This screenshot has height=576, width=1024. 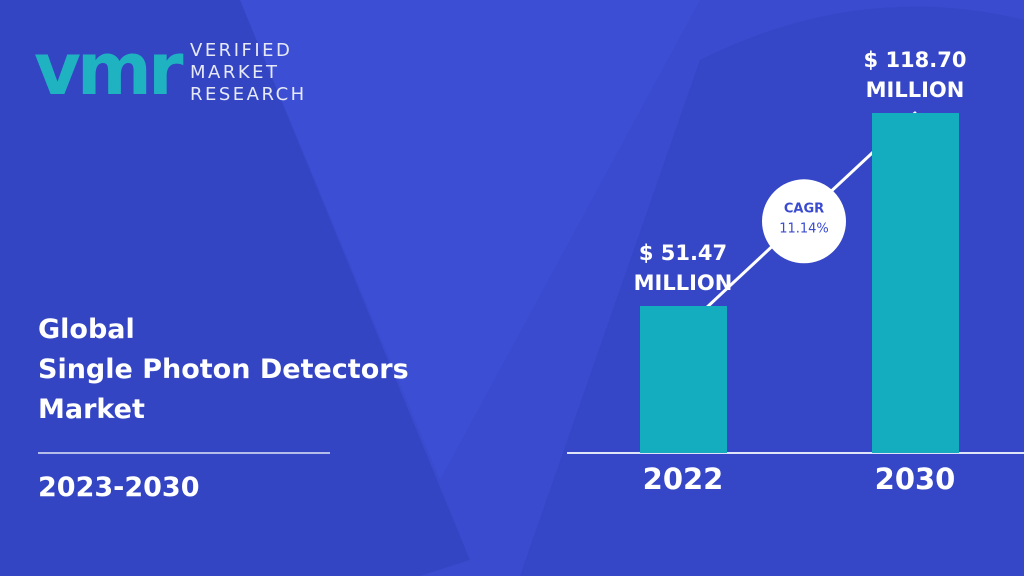 I want to click on logo-text: RESEARCH, so click(x=248, y=94).